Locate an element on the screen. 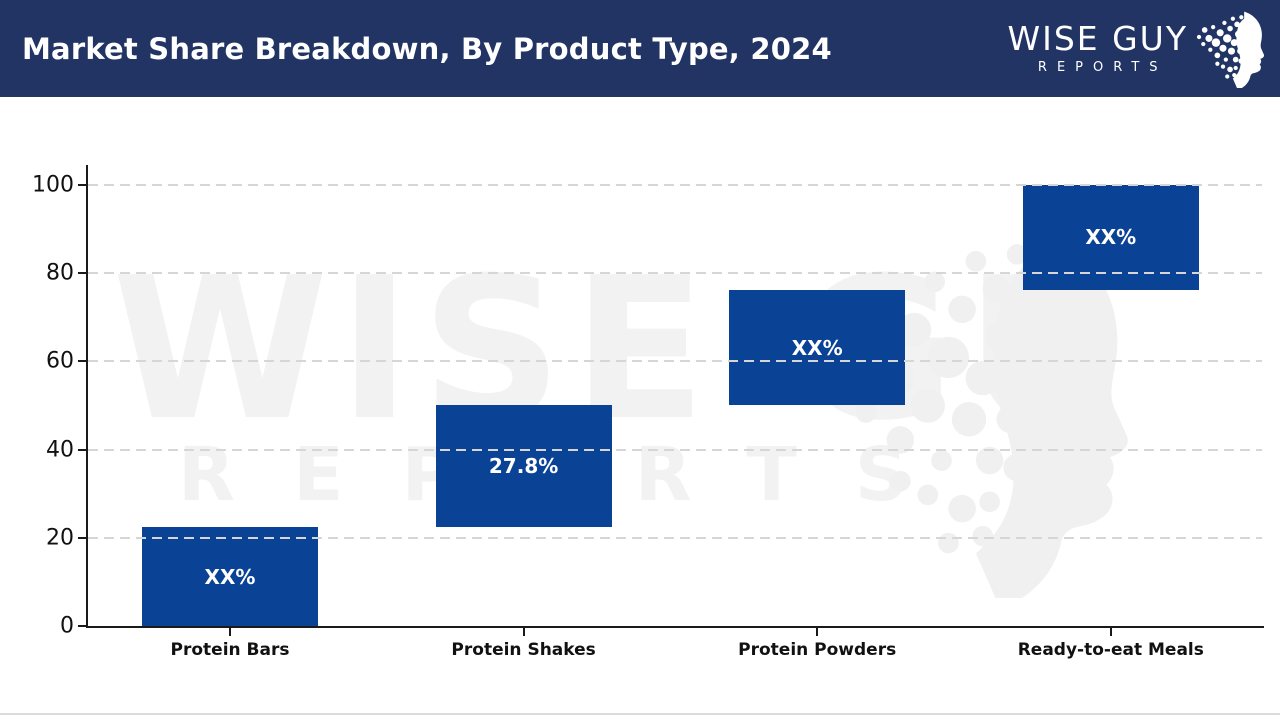  bar-protein-bars: XX% is located at coordinates (230, 576).